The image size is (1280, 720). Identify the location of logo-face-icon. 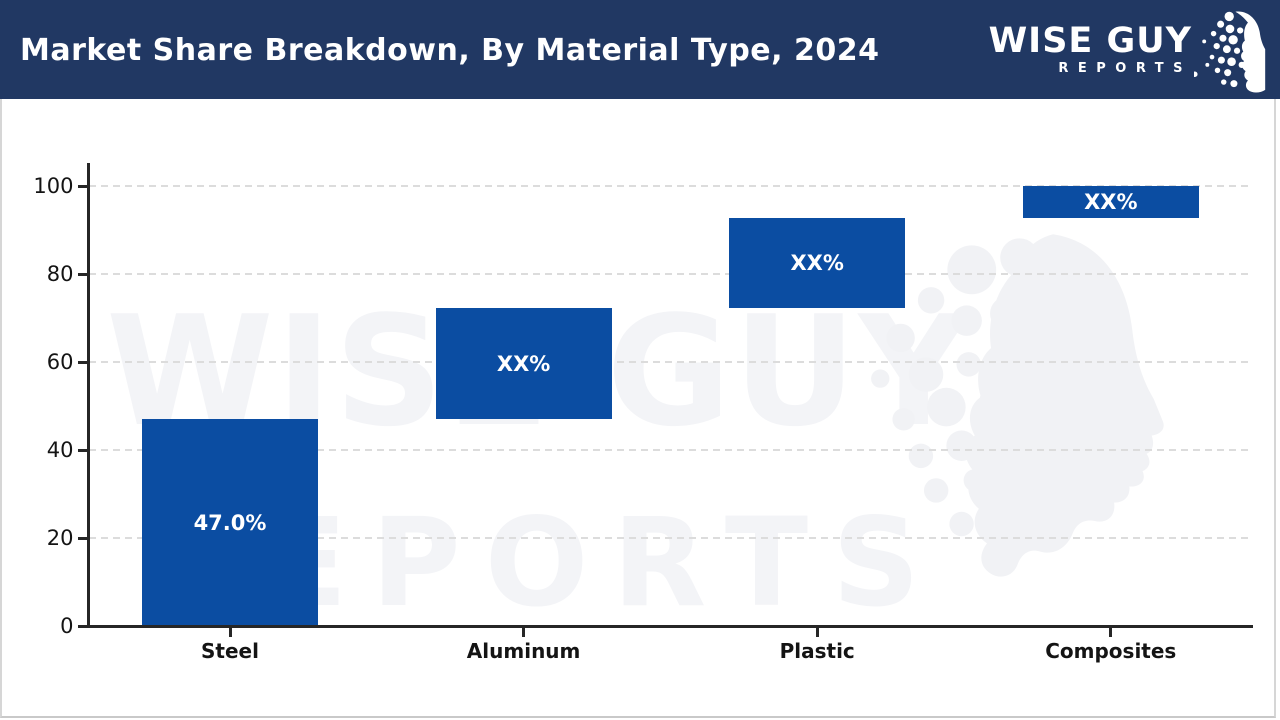
(1230, 52).